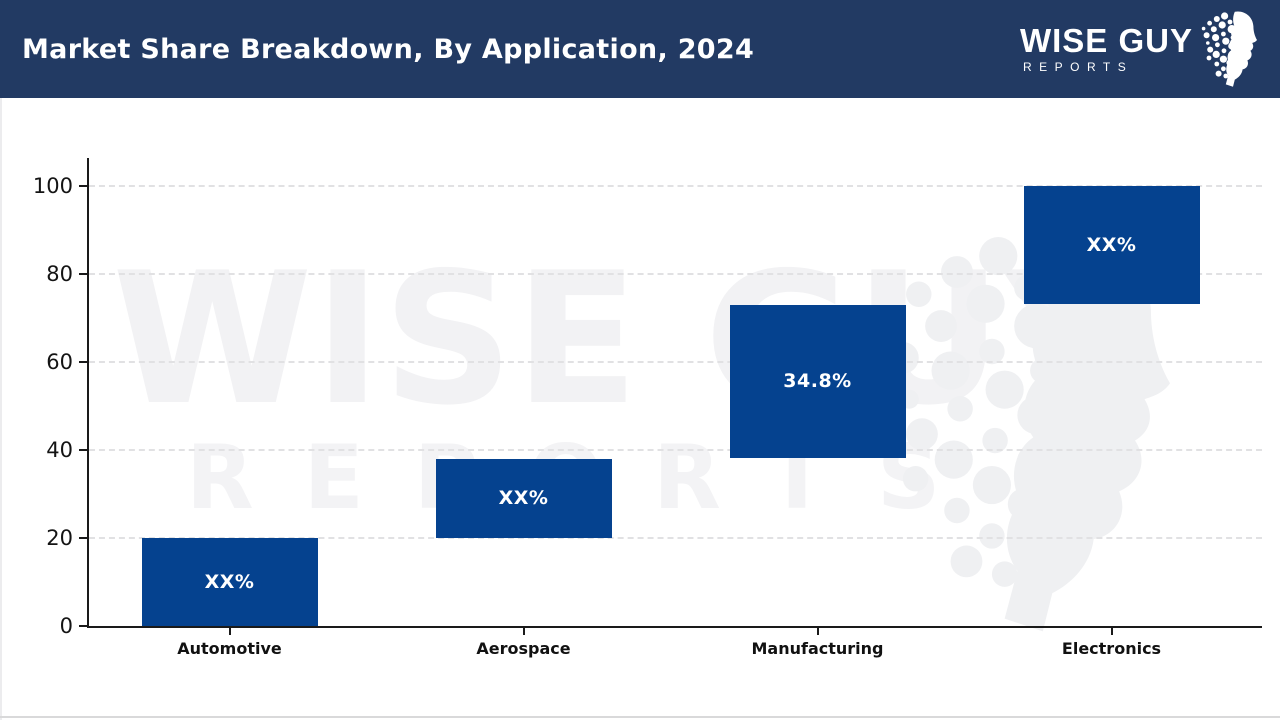 The width and height of the screenshot is (1280, 720). I want to click on logo-wordmark: WISE GUY, so click(1106, 40).